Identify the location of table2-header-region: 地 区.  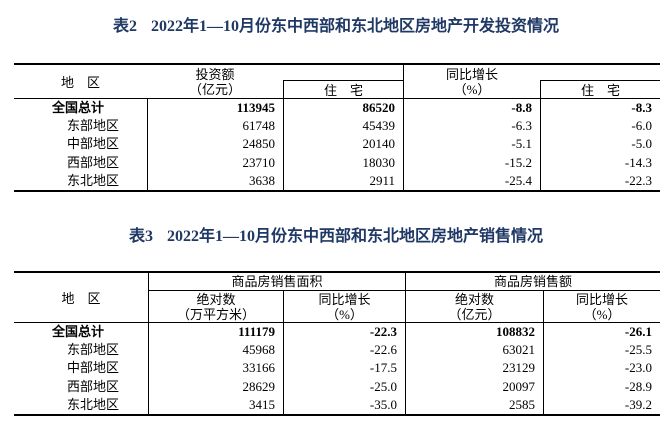
(80, 82).